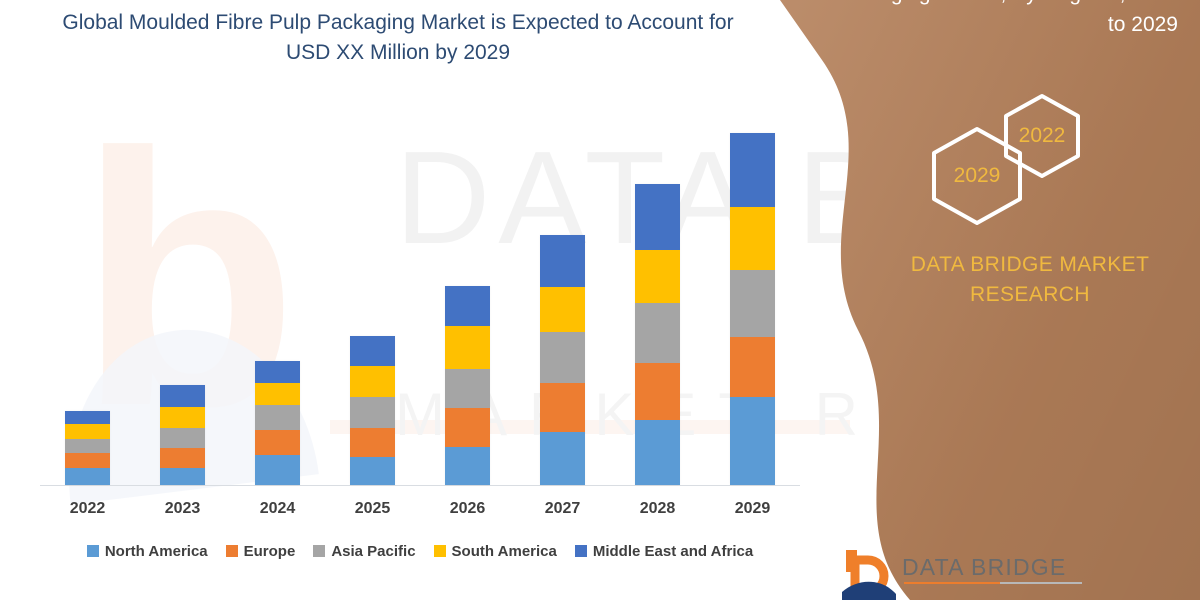 This screenshot has height=600, width=1200. I want to click on hexagon-2029-label: 2029, so click(977, 175).